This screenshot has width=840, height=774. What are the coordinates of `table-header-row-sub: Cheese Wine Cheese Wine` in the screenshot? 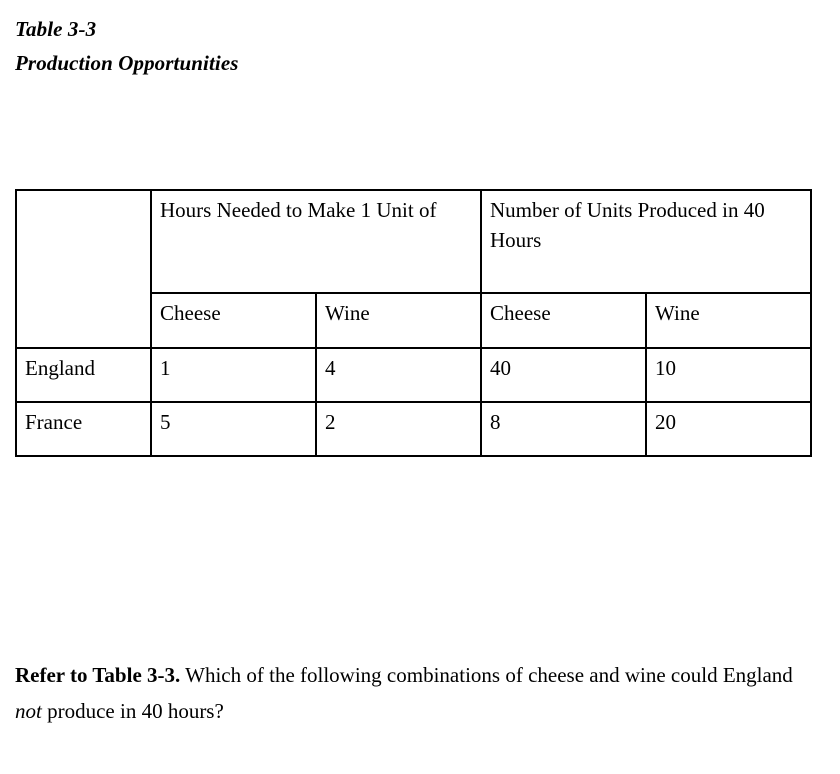 It's located at (414, 320).